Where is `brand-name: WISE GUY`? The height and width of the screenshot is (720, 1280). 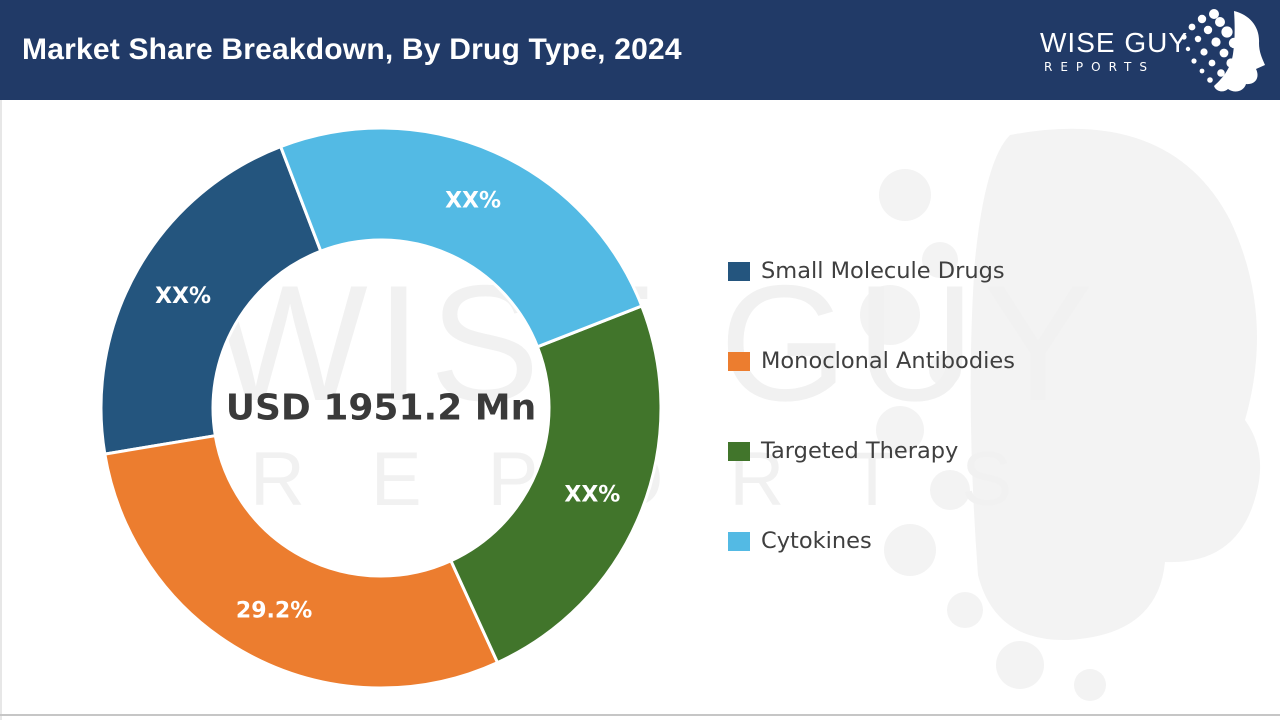
brand-name: WISE GUY is located at coordinates (1113, 42).